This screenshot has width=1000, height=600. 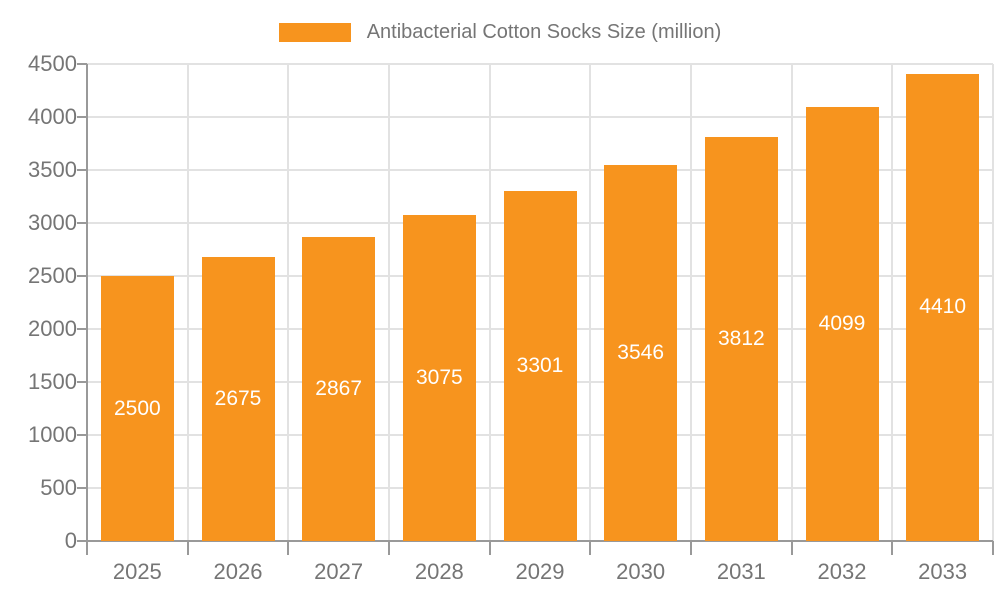 What do you see at coordinates (52, 434) in the screenshot?
I see `y-axis-tick-label: 1000` at bounding box center [52, 434].